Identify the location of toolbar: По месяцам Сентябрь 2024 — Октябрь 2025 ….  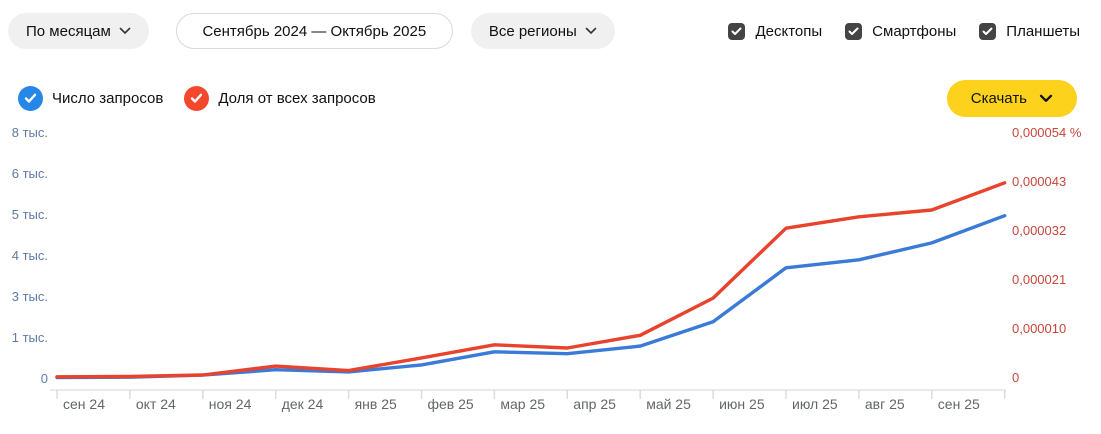
(550, 31).